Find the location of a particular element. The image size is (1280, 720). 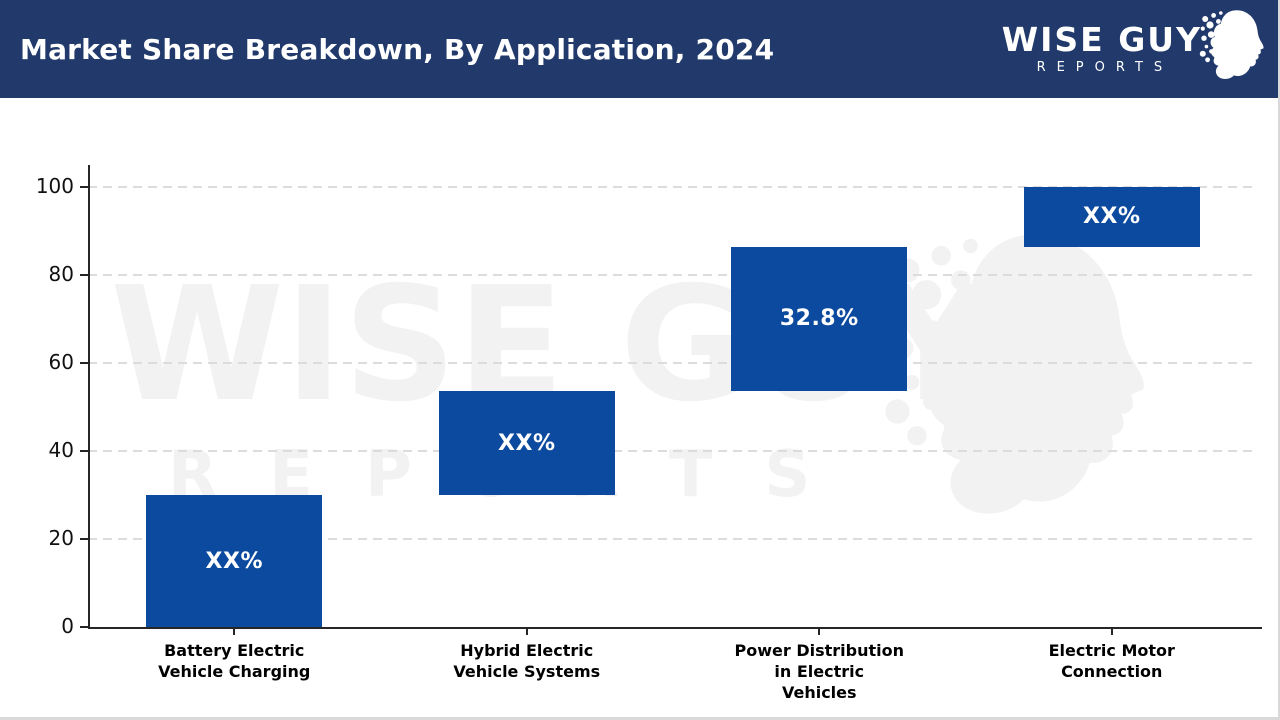

x-category-line: Vehicle Systems is located at coordinates (527, 671).